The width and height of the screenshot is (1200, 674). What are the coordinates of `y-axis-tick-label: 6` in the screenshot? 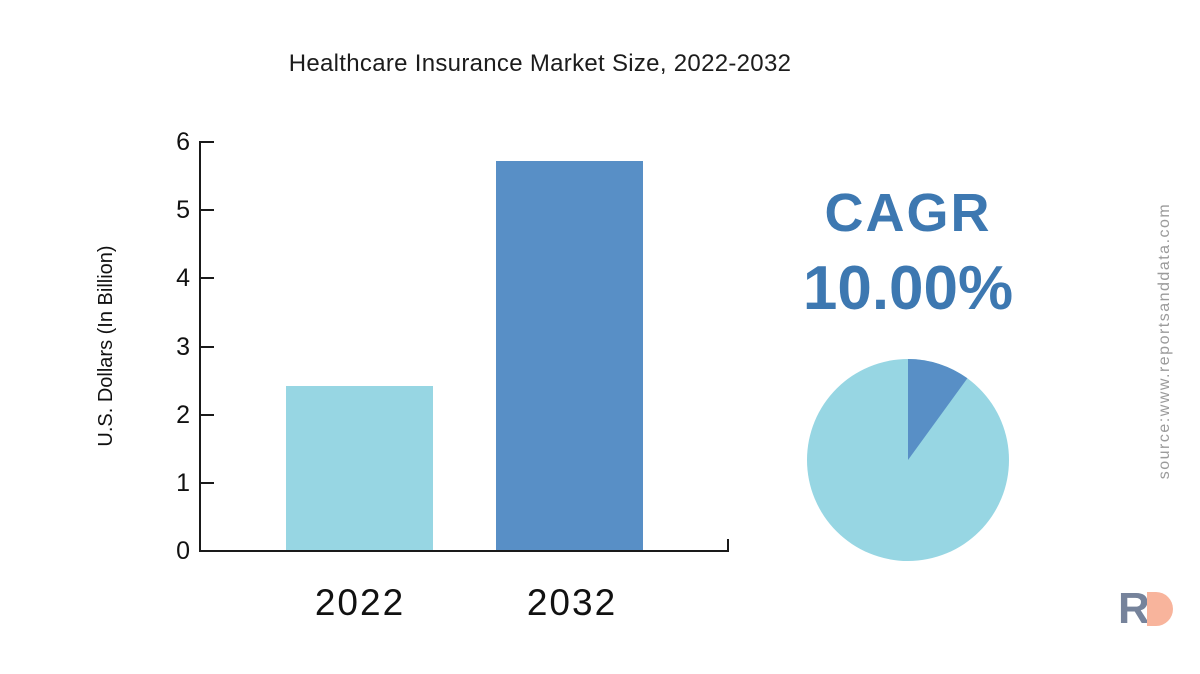 It's located at (183, 142).